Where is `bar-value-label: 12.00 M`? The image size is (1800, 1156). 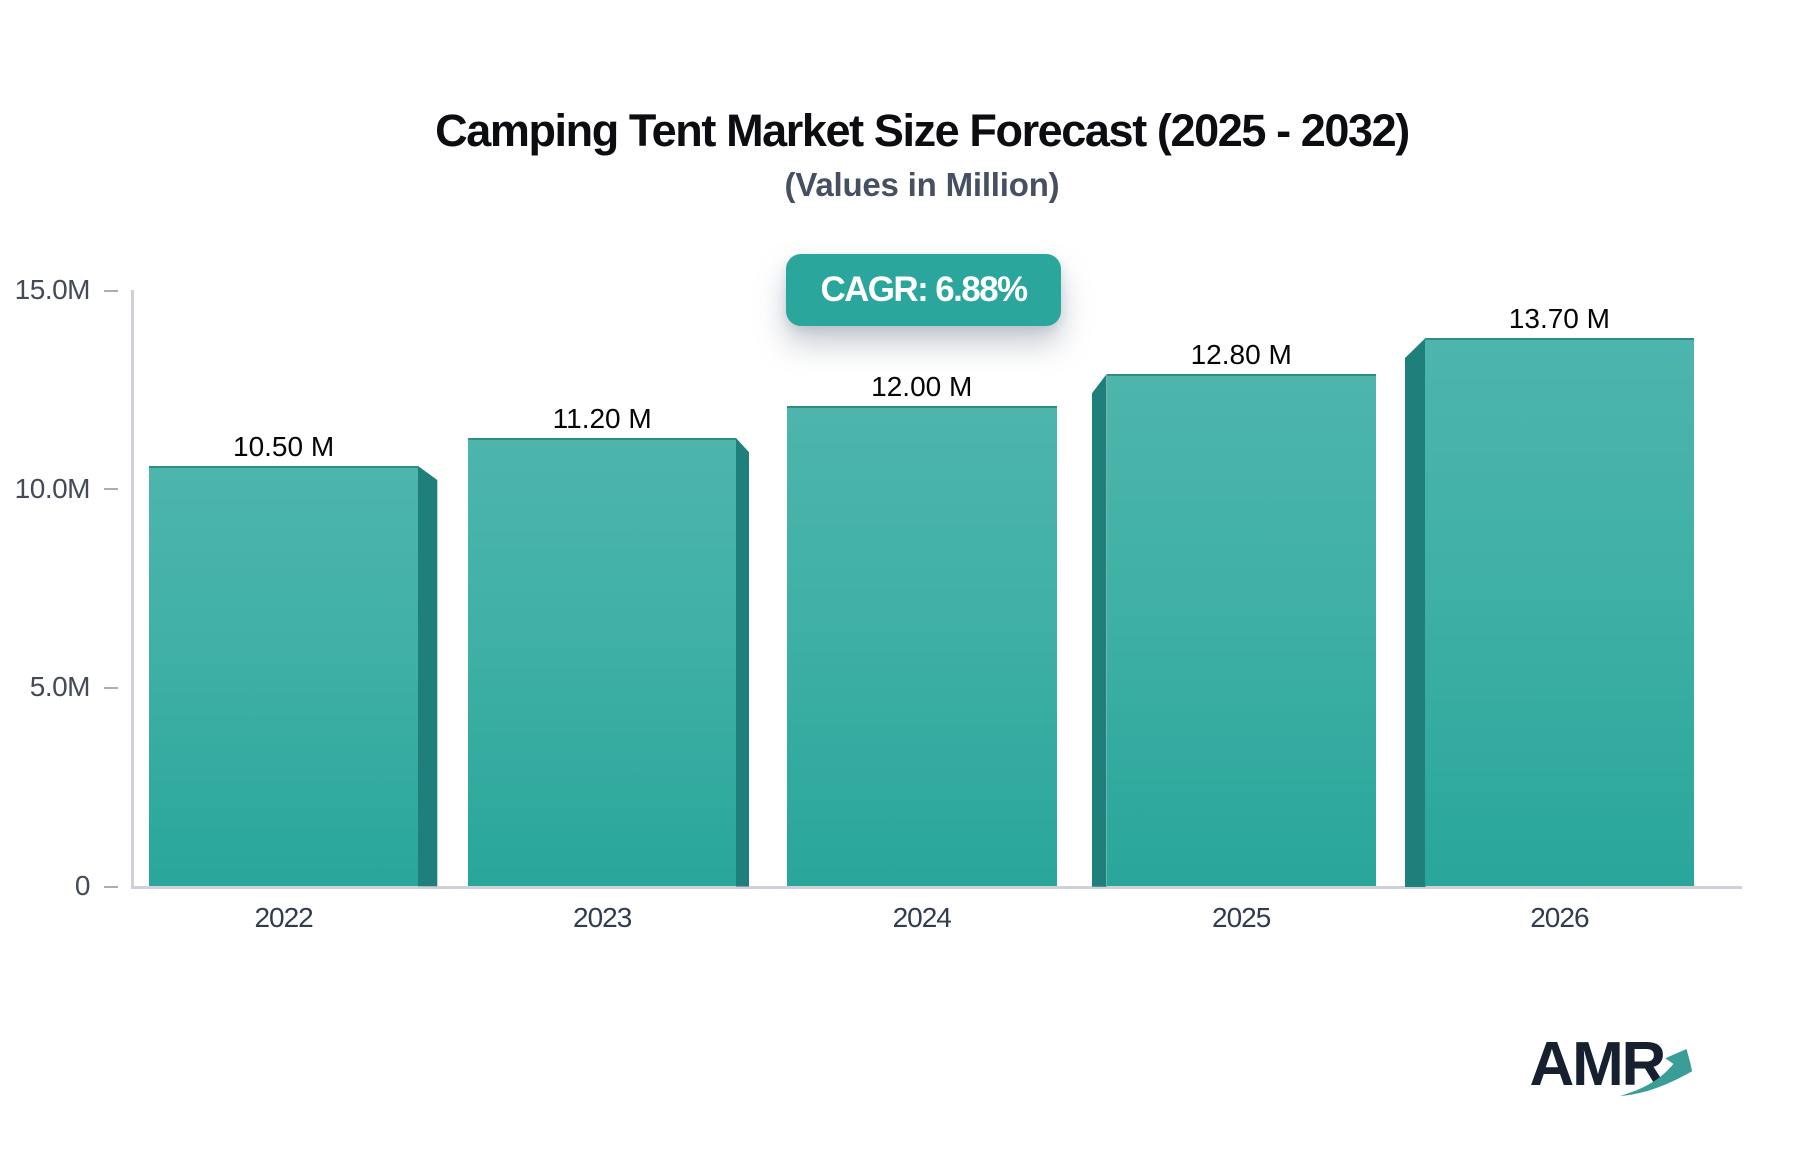
bar-value-label: 12.00 M is located at coordinates (922, 387).